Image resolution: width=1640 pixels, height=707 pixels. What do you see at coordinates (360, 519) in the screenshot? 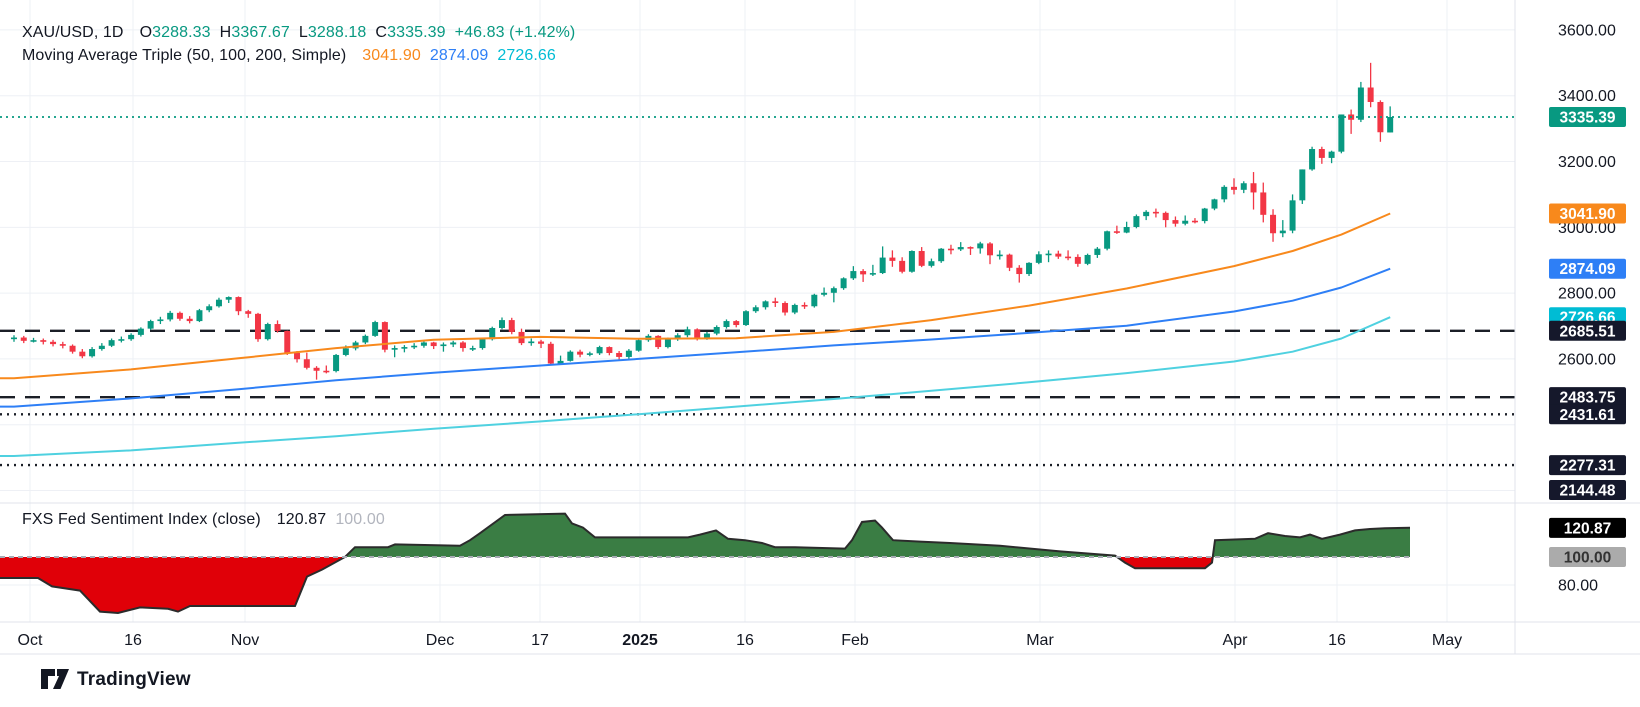
I see `sentiment-baseline-value: 100.00` at bounding box center [360, 519].